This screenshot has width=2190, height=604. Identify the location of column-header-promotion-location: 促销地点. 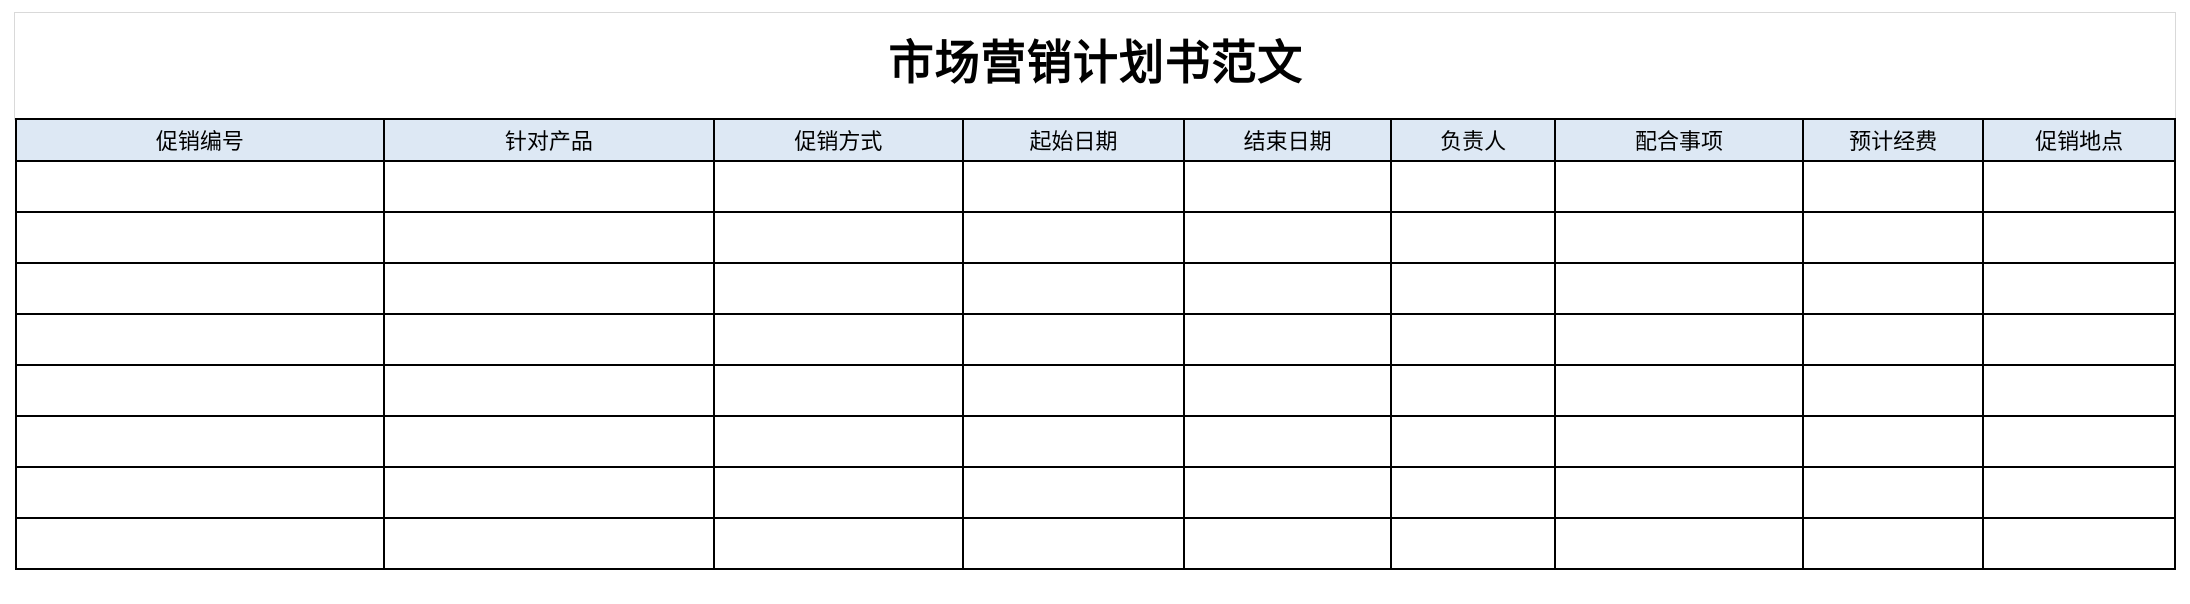
(2079, 140).